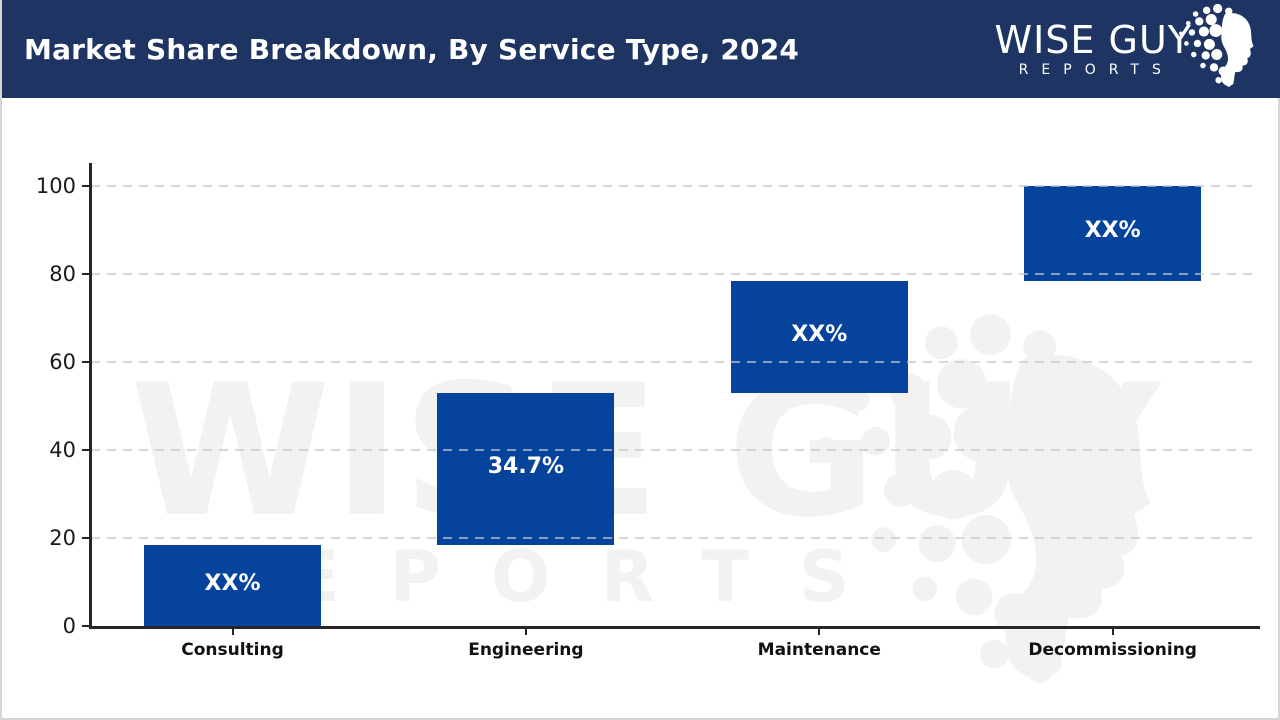 The image size is (1280, 720). What do you see at coordinates (232, 650) in the screenshot?
I see `x-category-label: Consulting` at bounding box center [232, 650].